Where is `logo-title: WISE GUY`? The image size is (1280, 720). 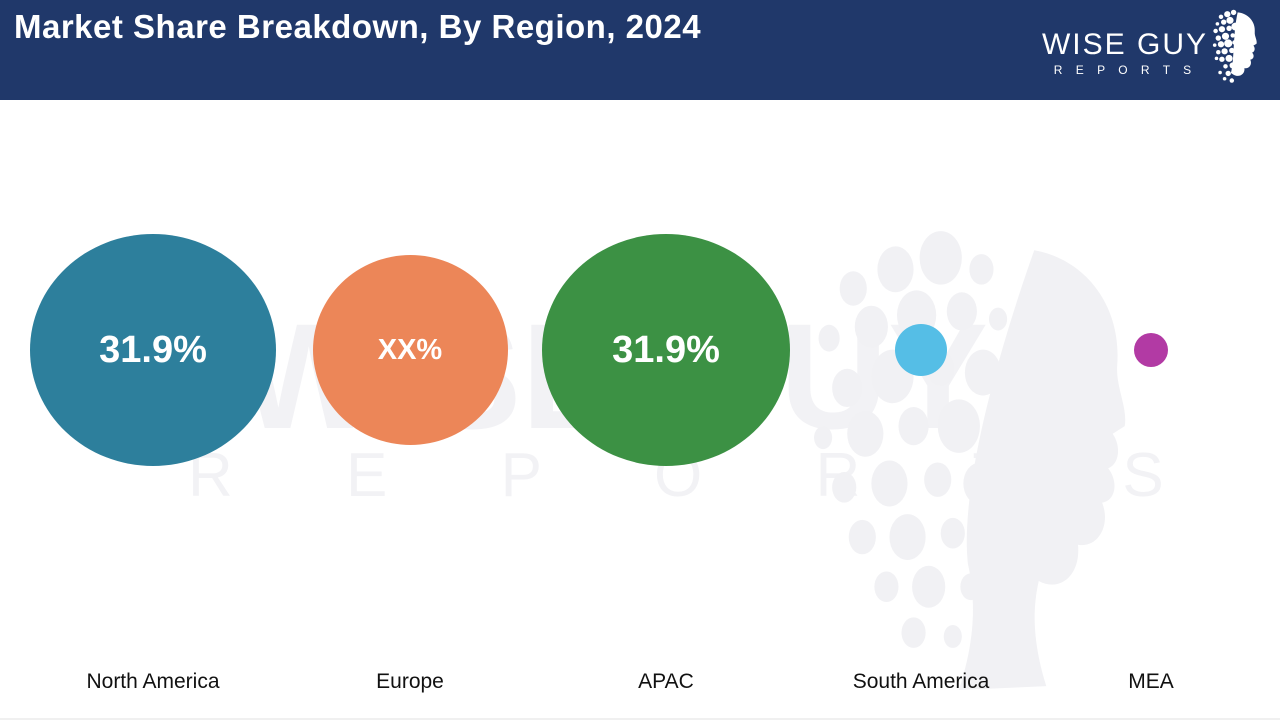
logo-title: WISE GUY is located at coordinates (1124, 44).